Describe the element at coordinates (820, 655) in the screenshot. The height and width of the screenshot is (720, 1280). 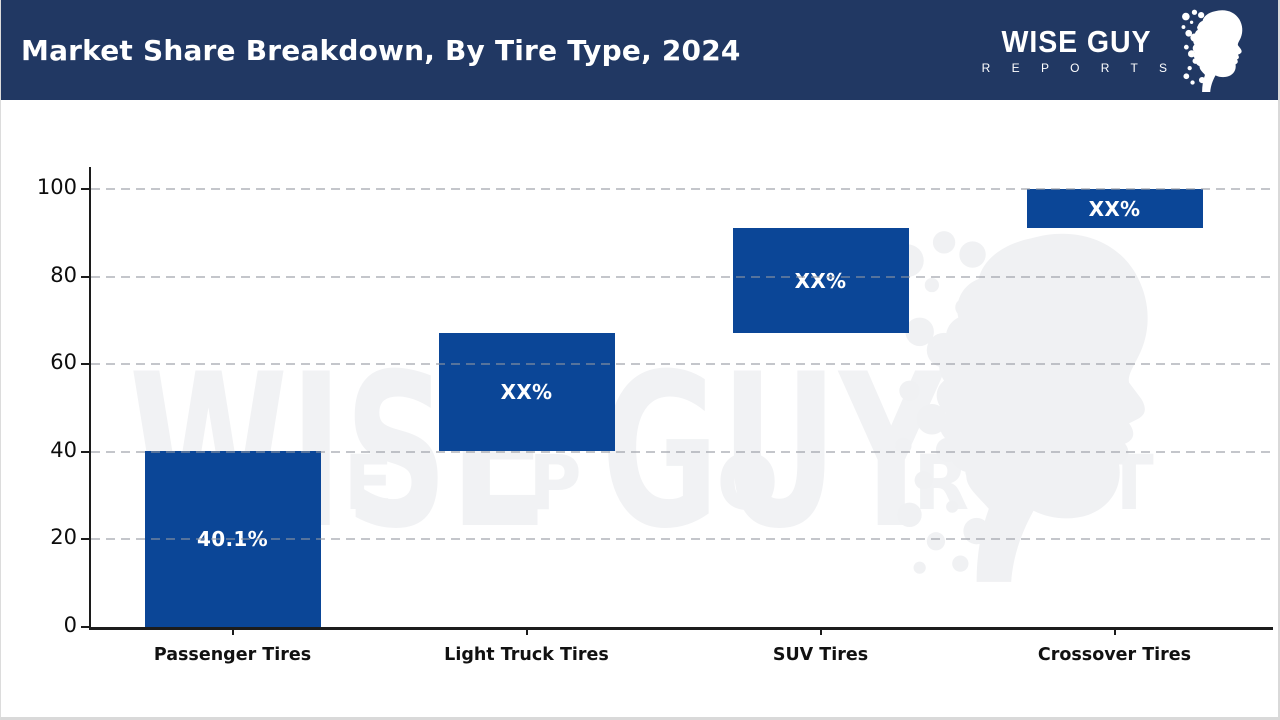
I see `category-label-suv-tires: SUV Tires` at that location.